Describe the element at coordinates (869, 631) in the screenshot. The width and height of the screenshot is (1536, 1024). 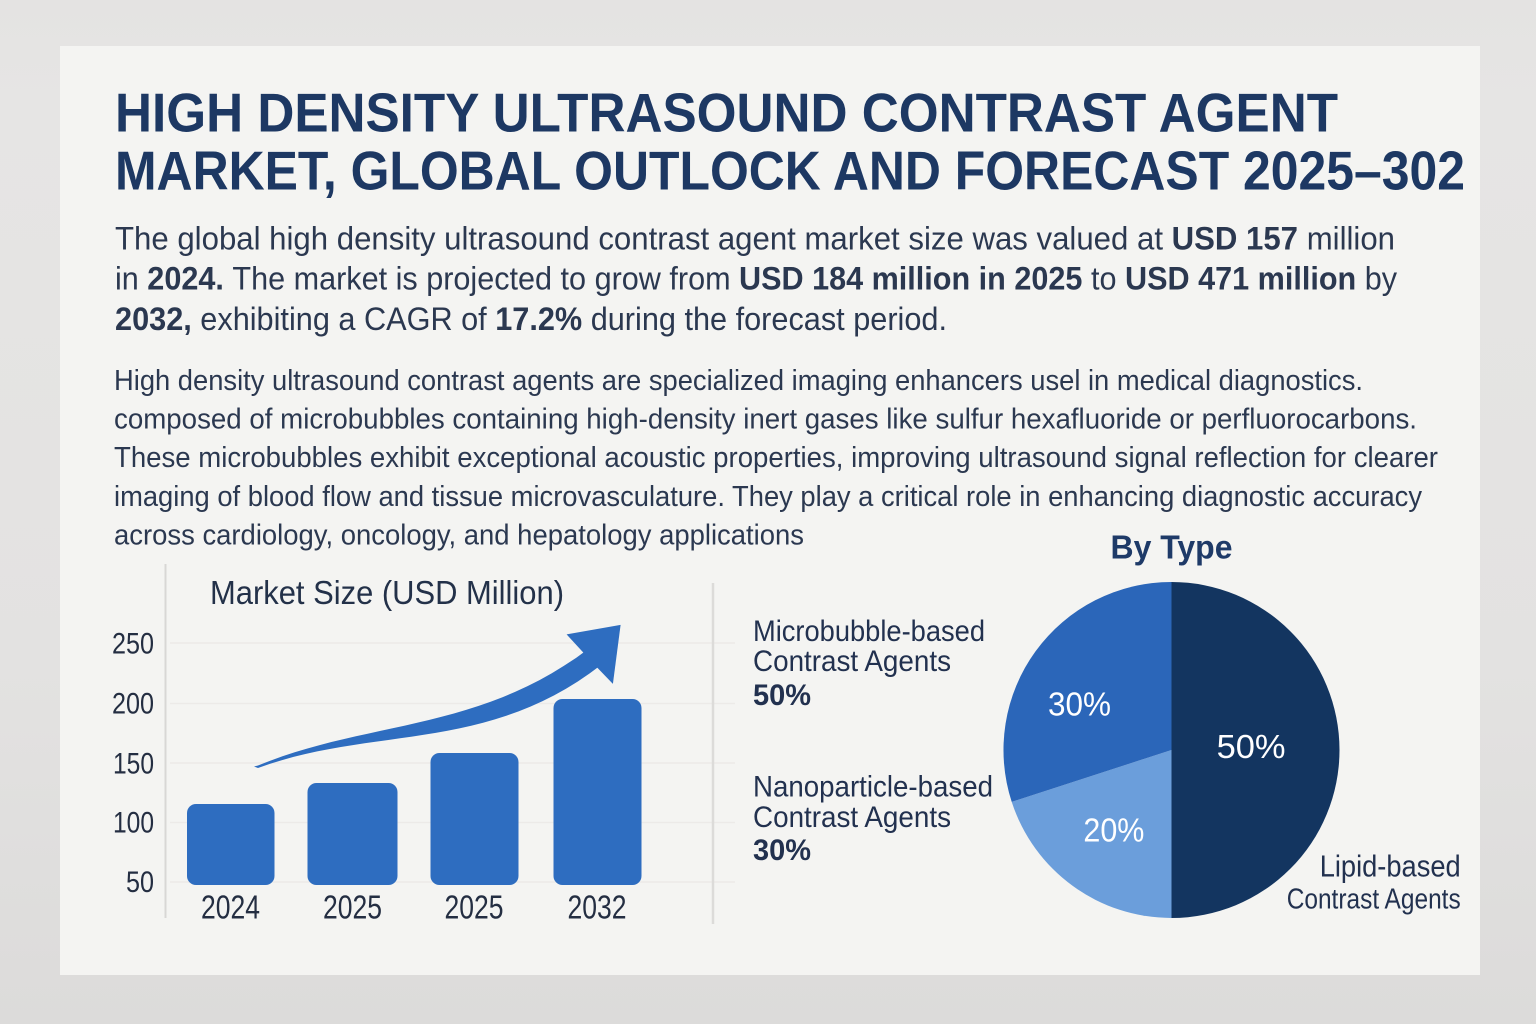
I see `svg-text: Microbubble-based` at that location.